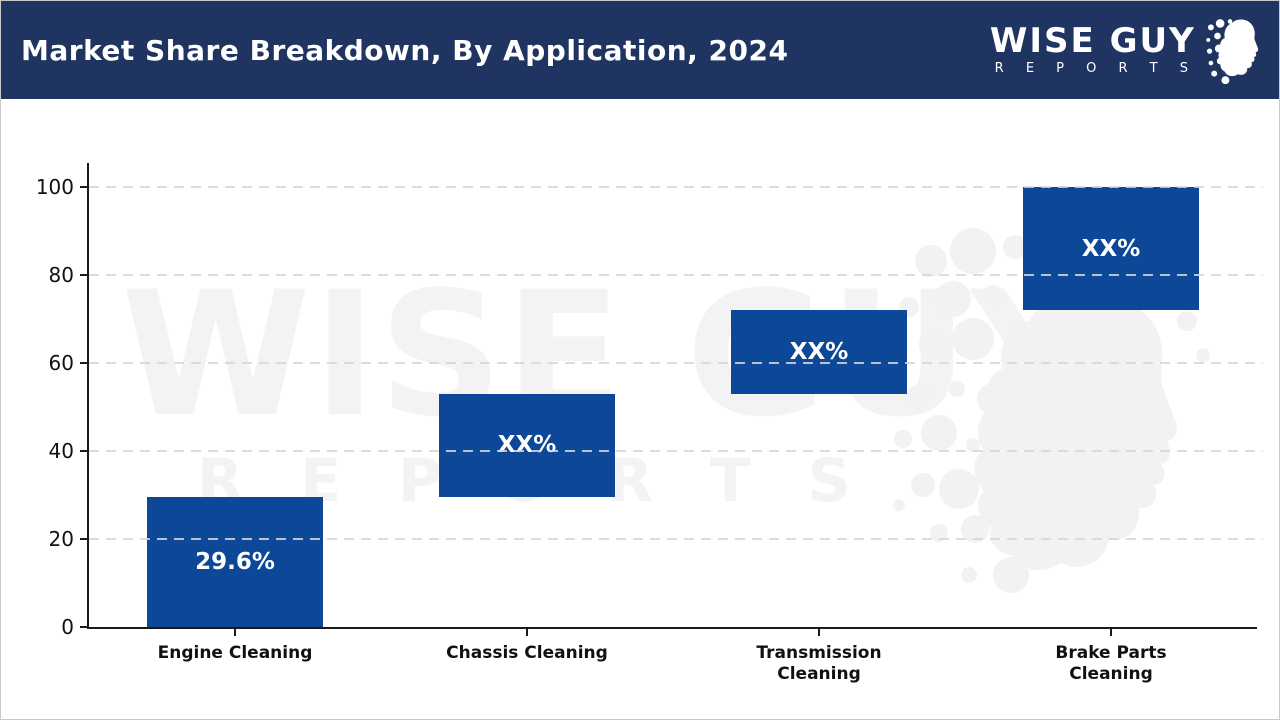 The height and width of the screenshot is (720, 1280). What do you see at coordinates (1111, 663) in the screenshot?
I see `x-category-label: Brake Parts Cleaning` at bounding box center [1111, 663].